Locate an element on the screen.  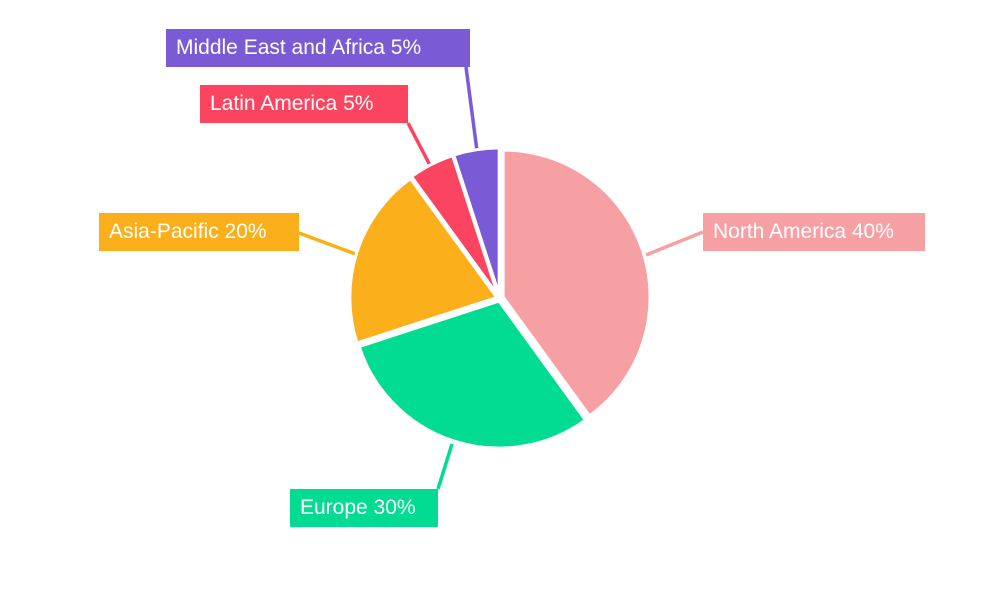
pie-label-north-america: North America 40% is located at coordinates (814, 232).